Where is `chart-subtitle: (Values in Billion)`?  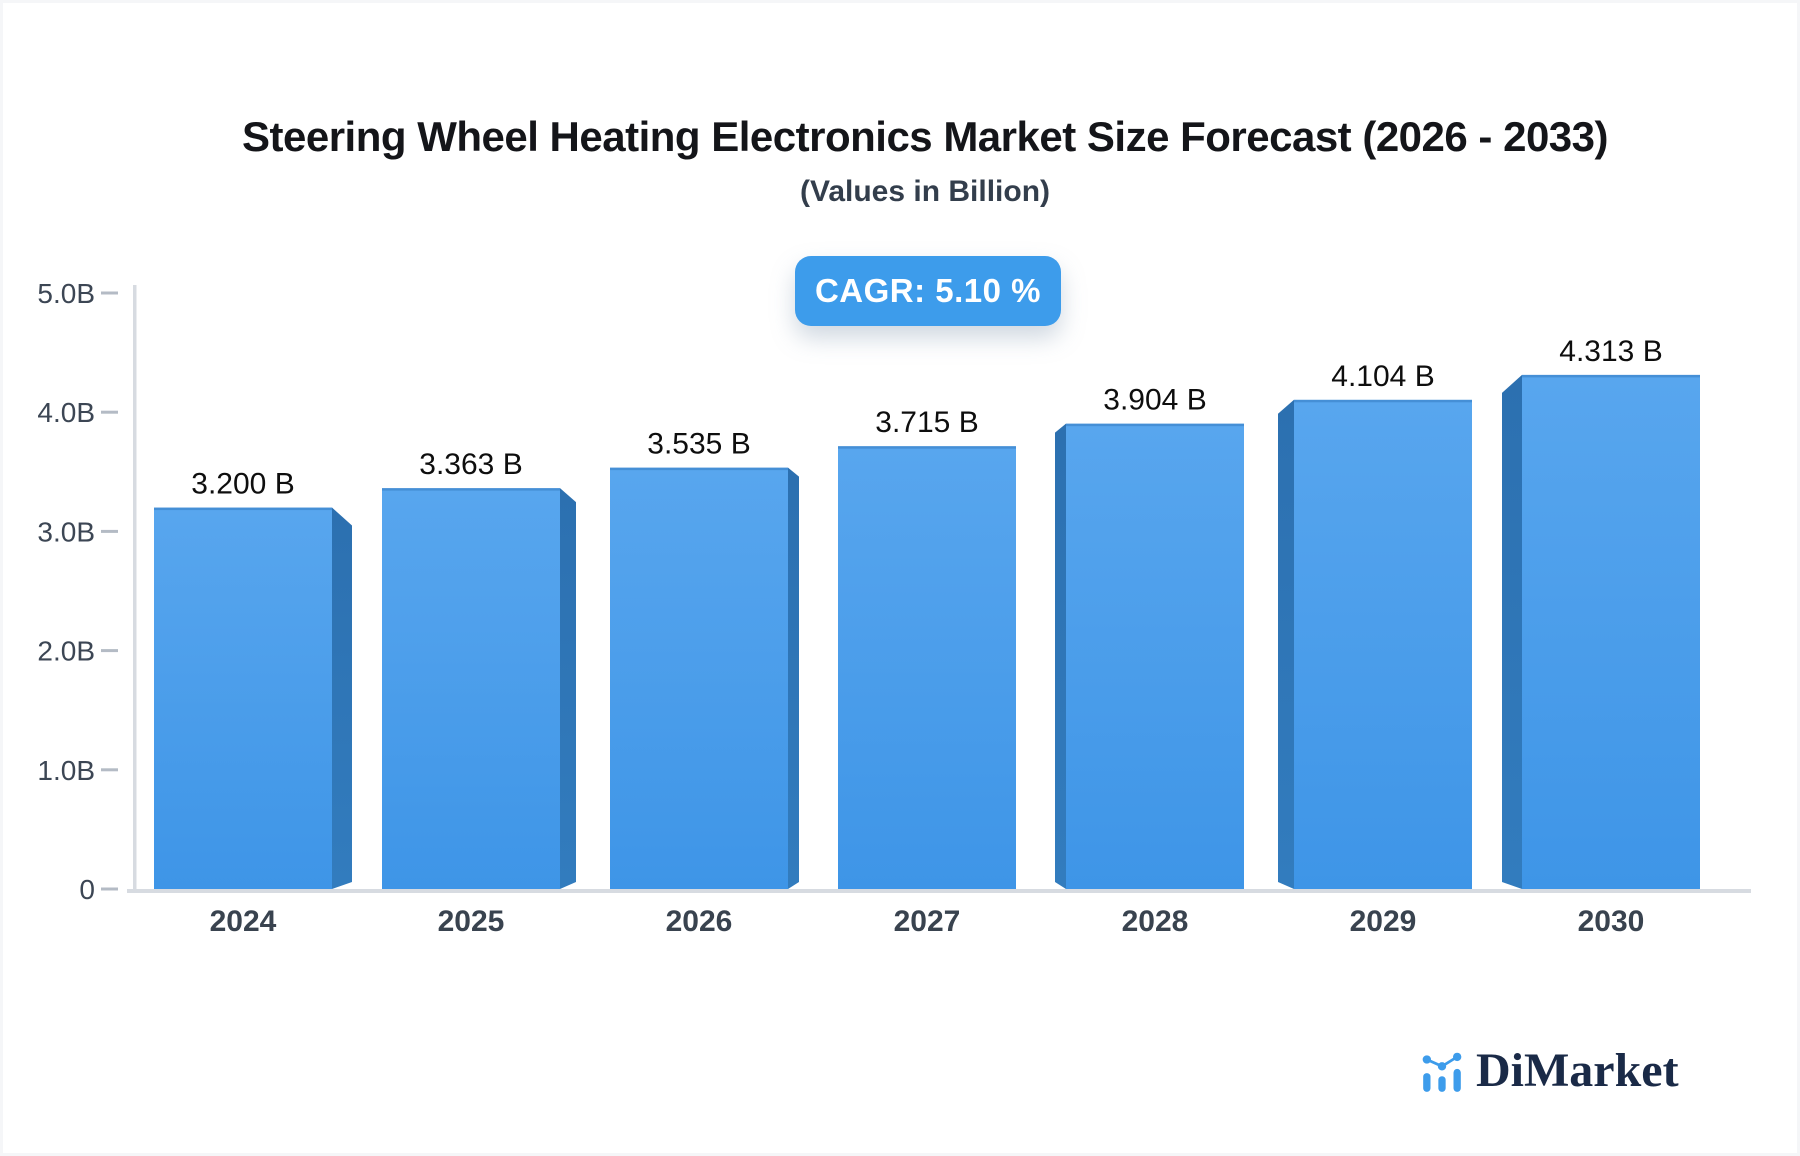
chart-subtitle: (Values in Billion) is located at coordinates (925, 191).